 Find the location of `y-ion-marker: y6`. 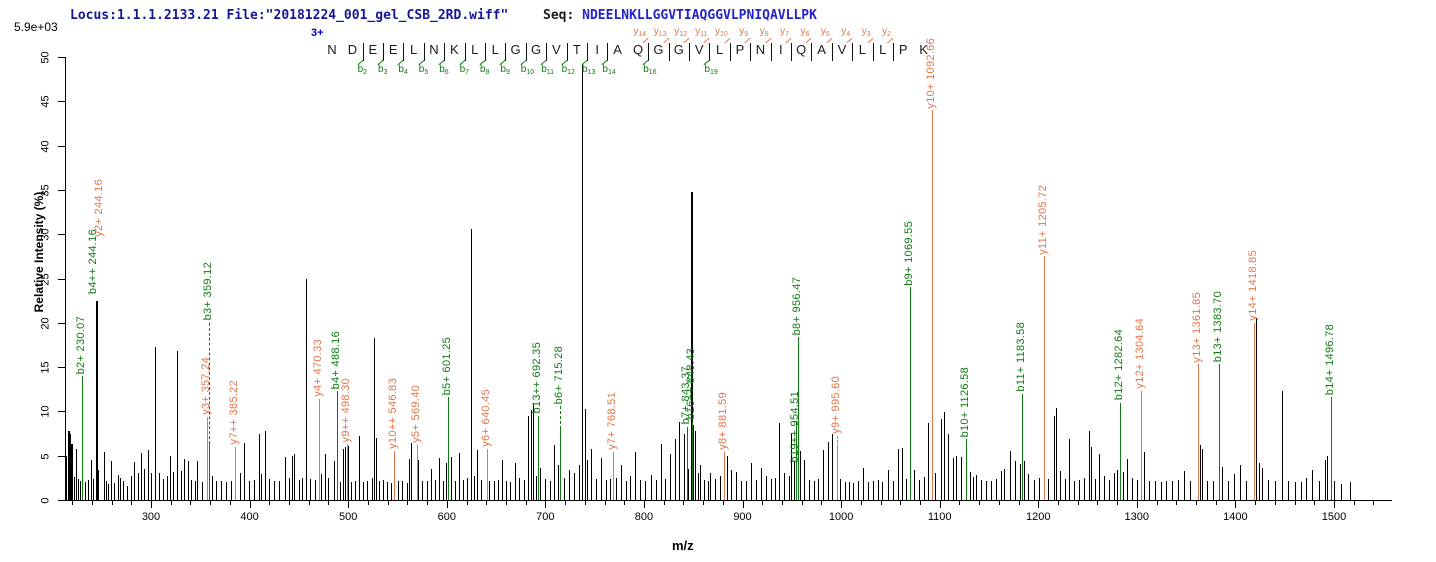

y-ion-marker: y6 is located at coordinates (805, 32).